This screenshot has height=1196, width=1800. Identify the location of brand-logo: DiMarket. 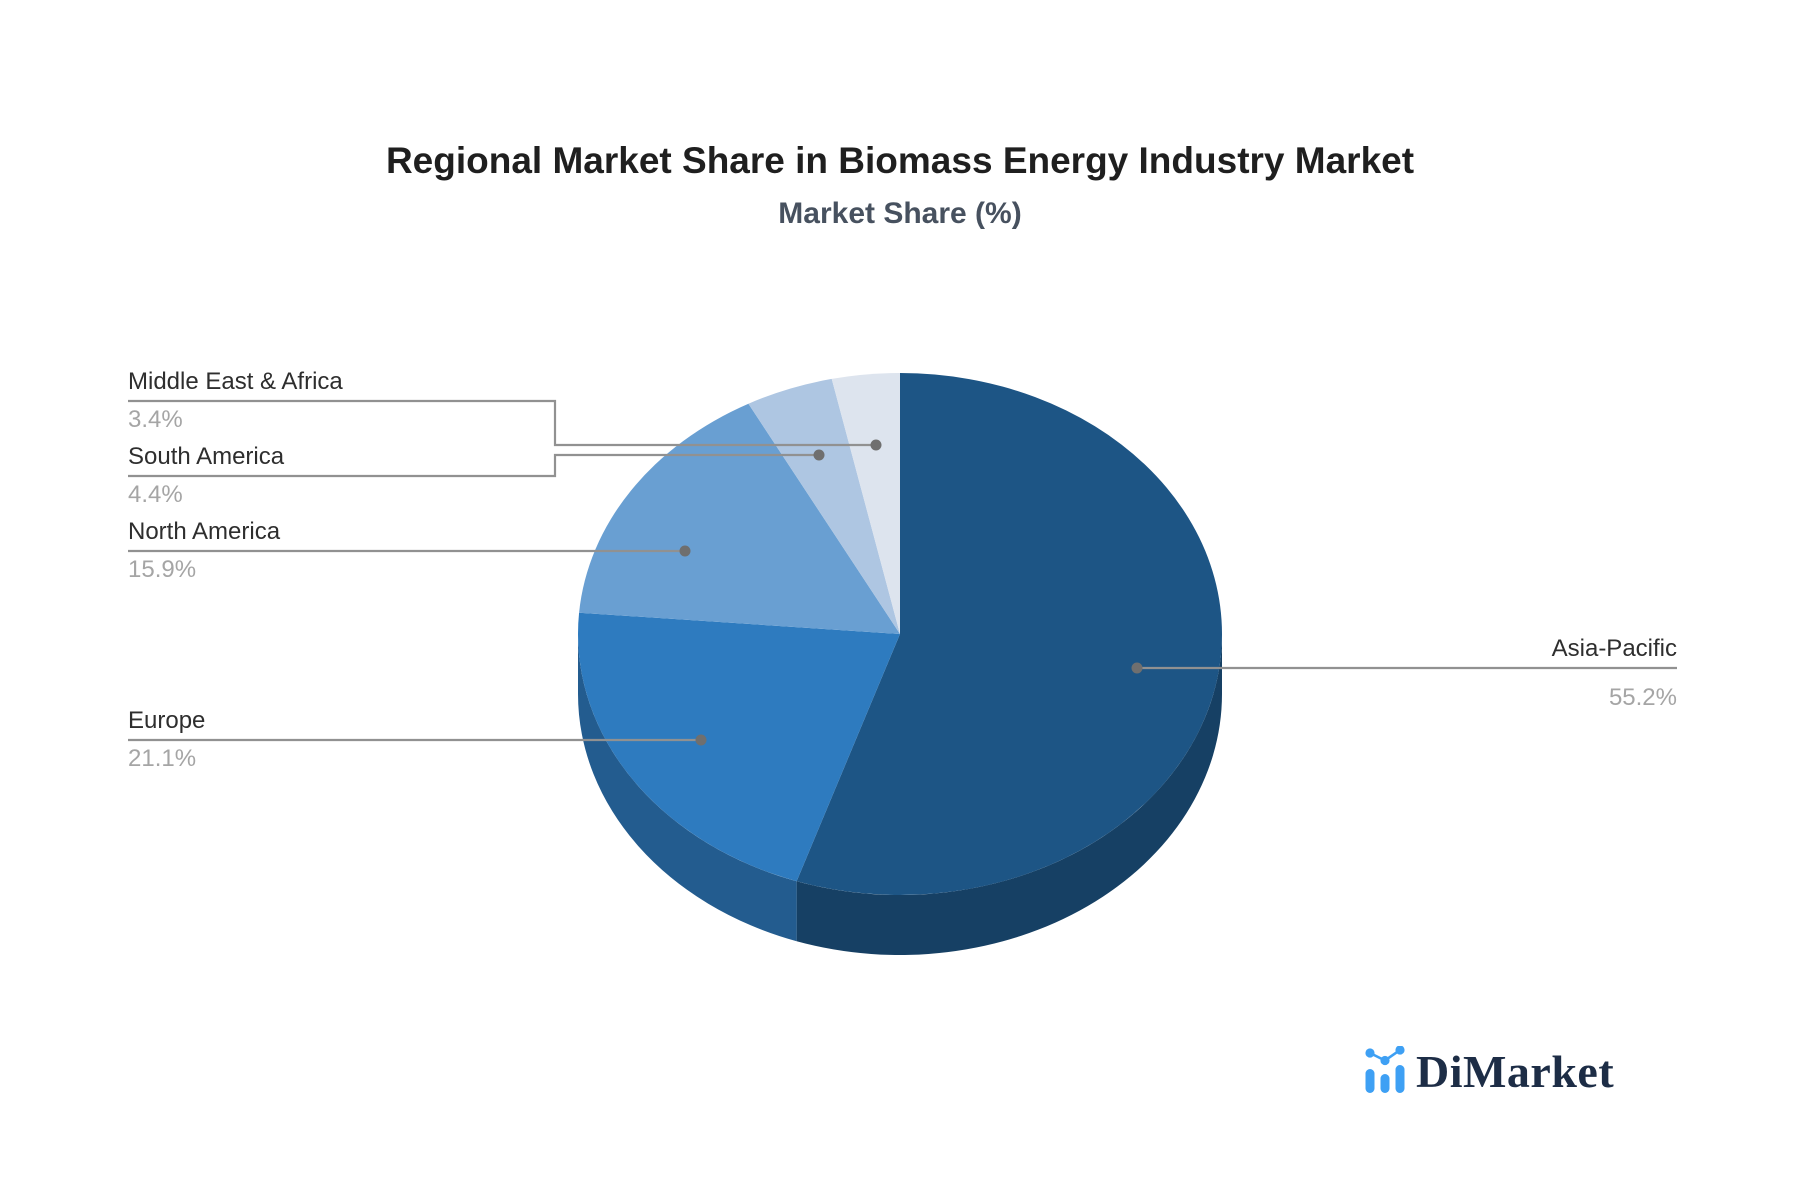
(1489, 1070).